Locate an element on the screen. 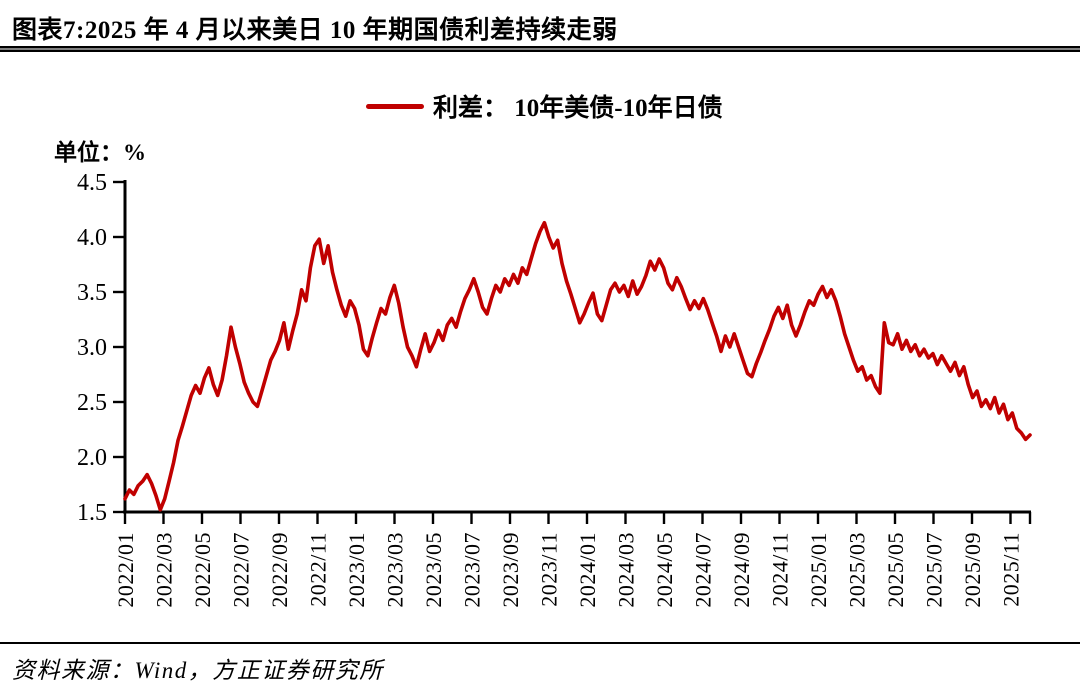 The width and height of the screenshot is (1080, 691). x-tick-label: 2023/09 is located at coordinates (510, 570).